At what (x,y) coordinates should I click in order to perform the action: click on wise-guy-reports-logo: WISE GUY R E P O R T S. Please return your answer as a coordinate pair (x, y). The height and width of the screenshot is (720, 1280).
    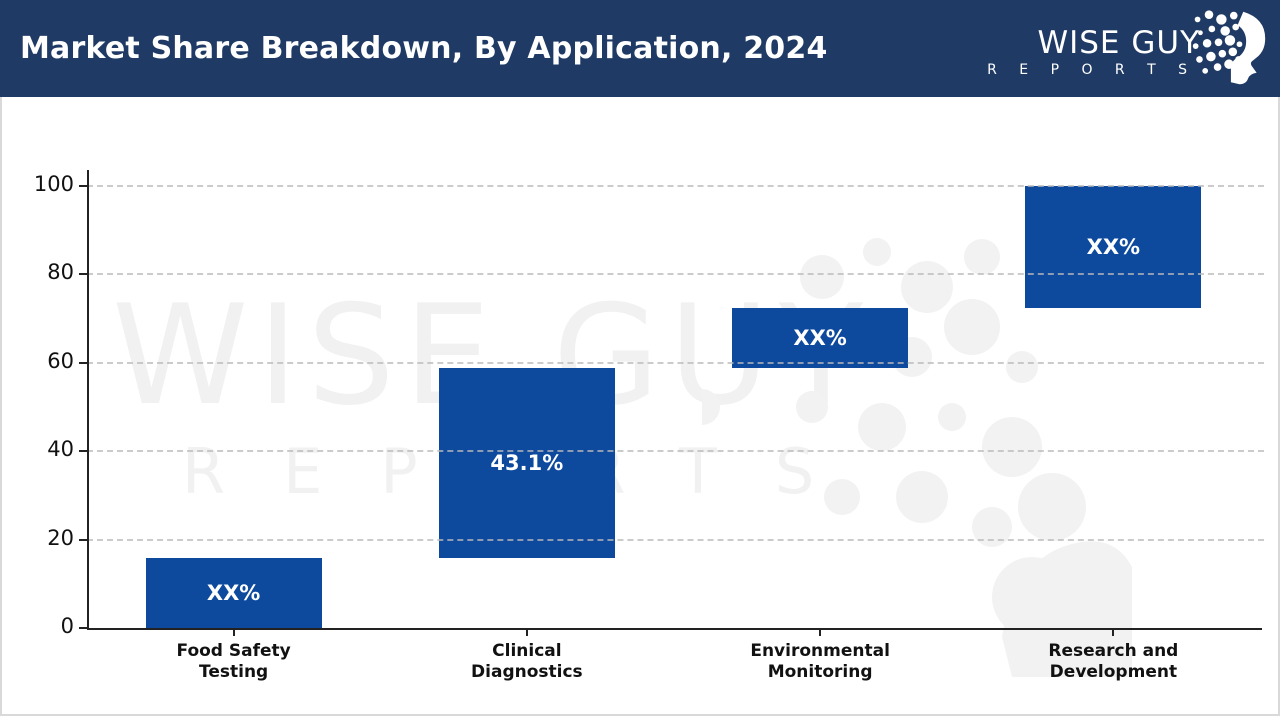
    Looking at the image, I should click on (1127, 48).